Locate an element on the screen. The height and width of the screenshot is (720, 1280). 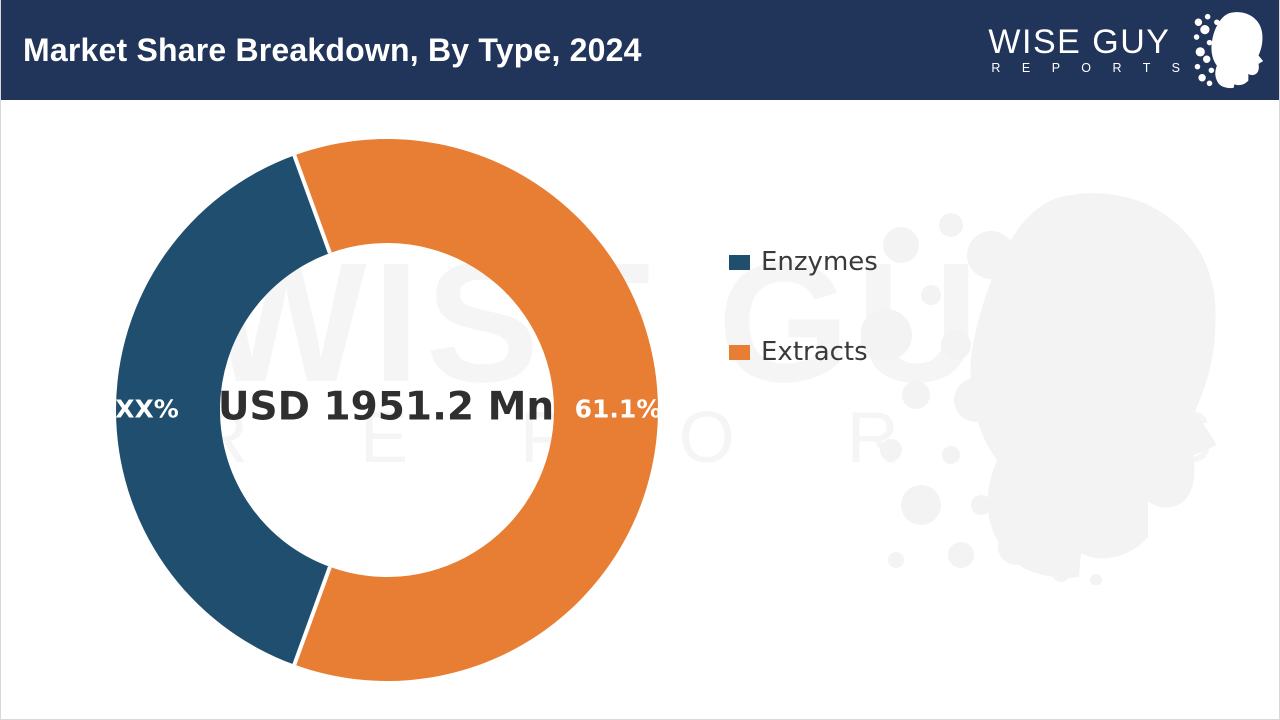
segment-divider-top is located at coordinates (312, 204).